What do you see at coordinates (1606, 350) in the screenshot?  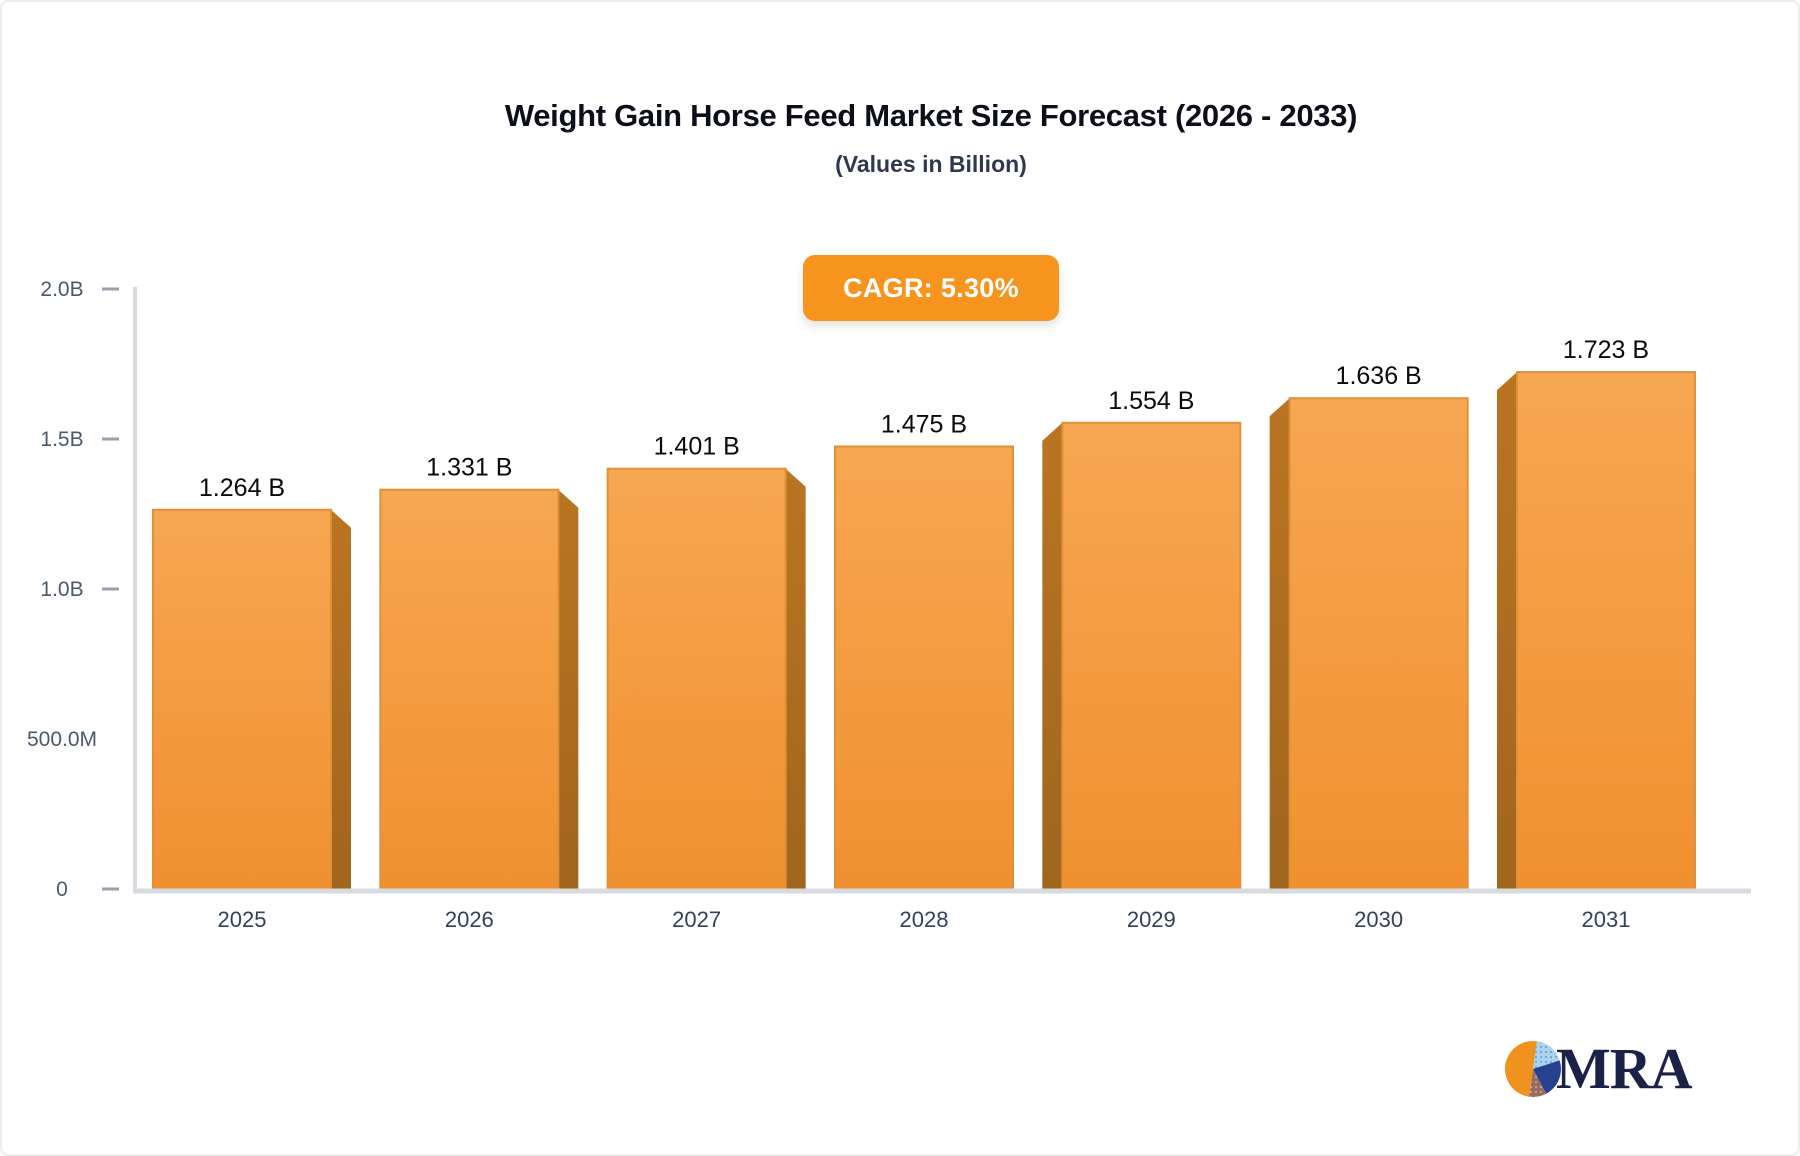 I see `bar-value-label: 1.723 B` at bounding box center [1606, 350].